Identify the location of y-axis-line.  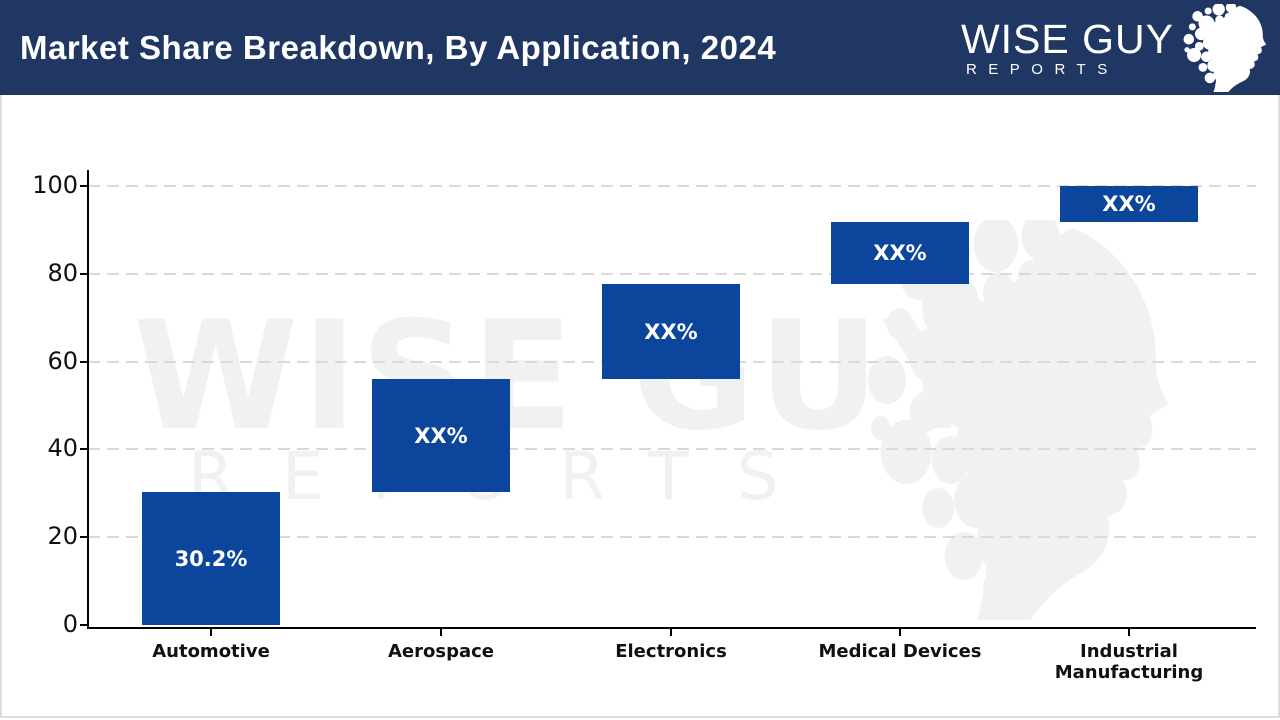
(88, 399).